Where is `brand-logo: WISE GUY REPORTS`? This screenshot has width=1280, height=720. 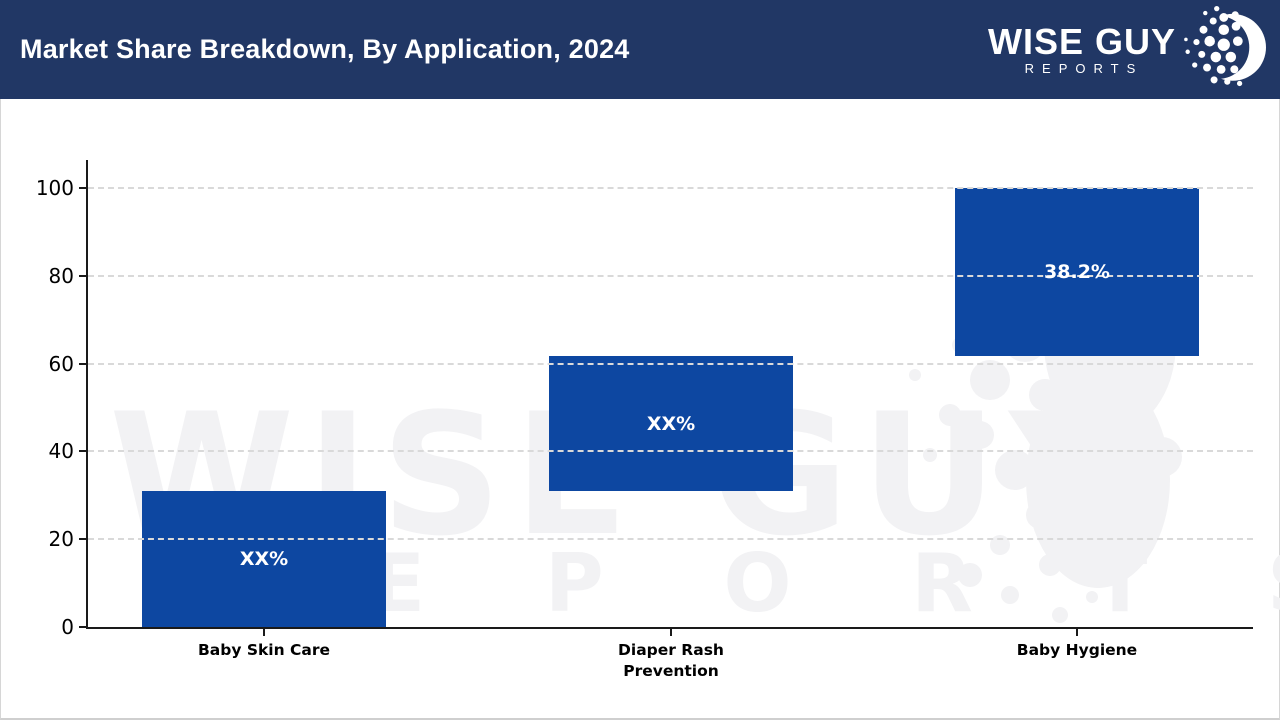
brand-logo: WISE GUY REPORTS is located at coordinates (1127, 49).